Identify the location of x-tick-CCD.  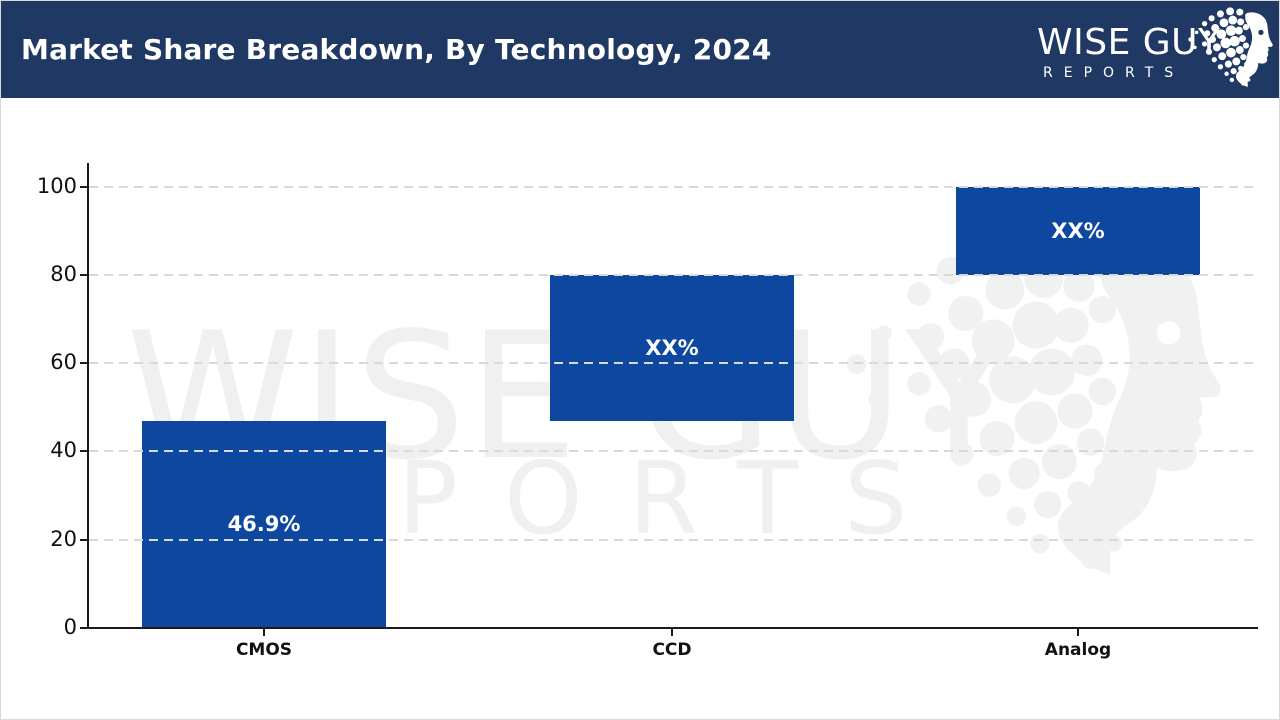
(672, 632).